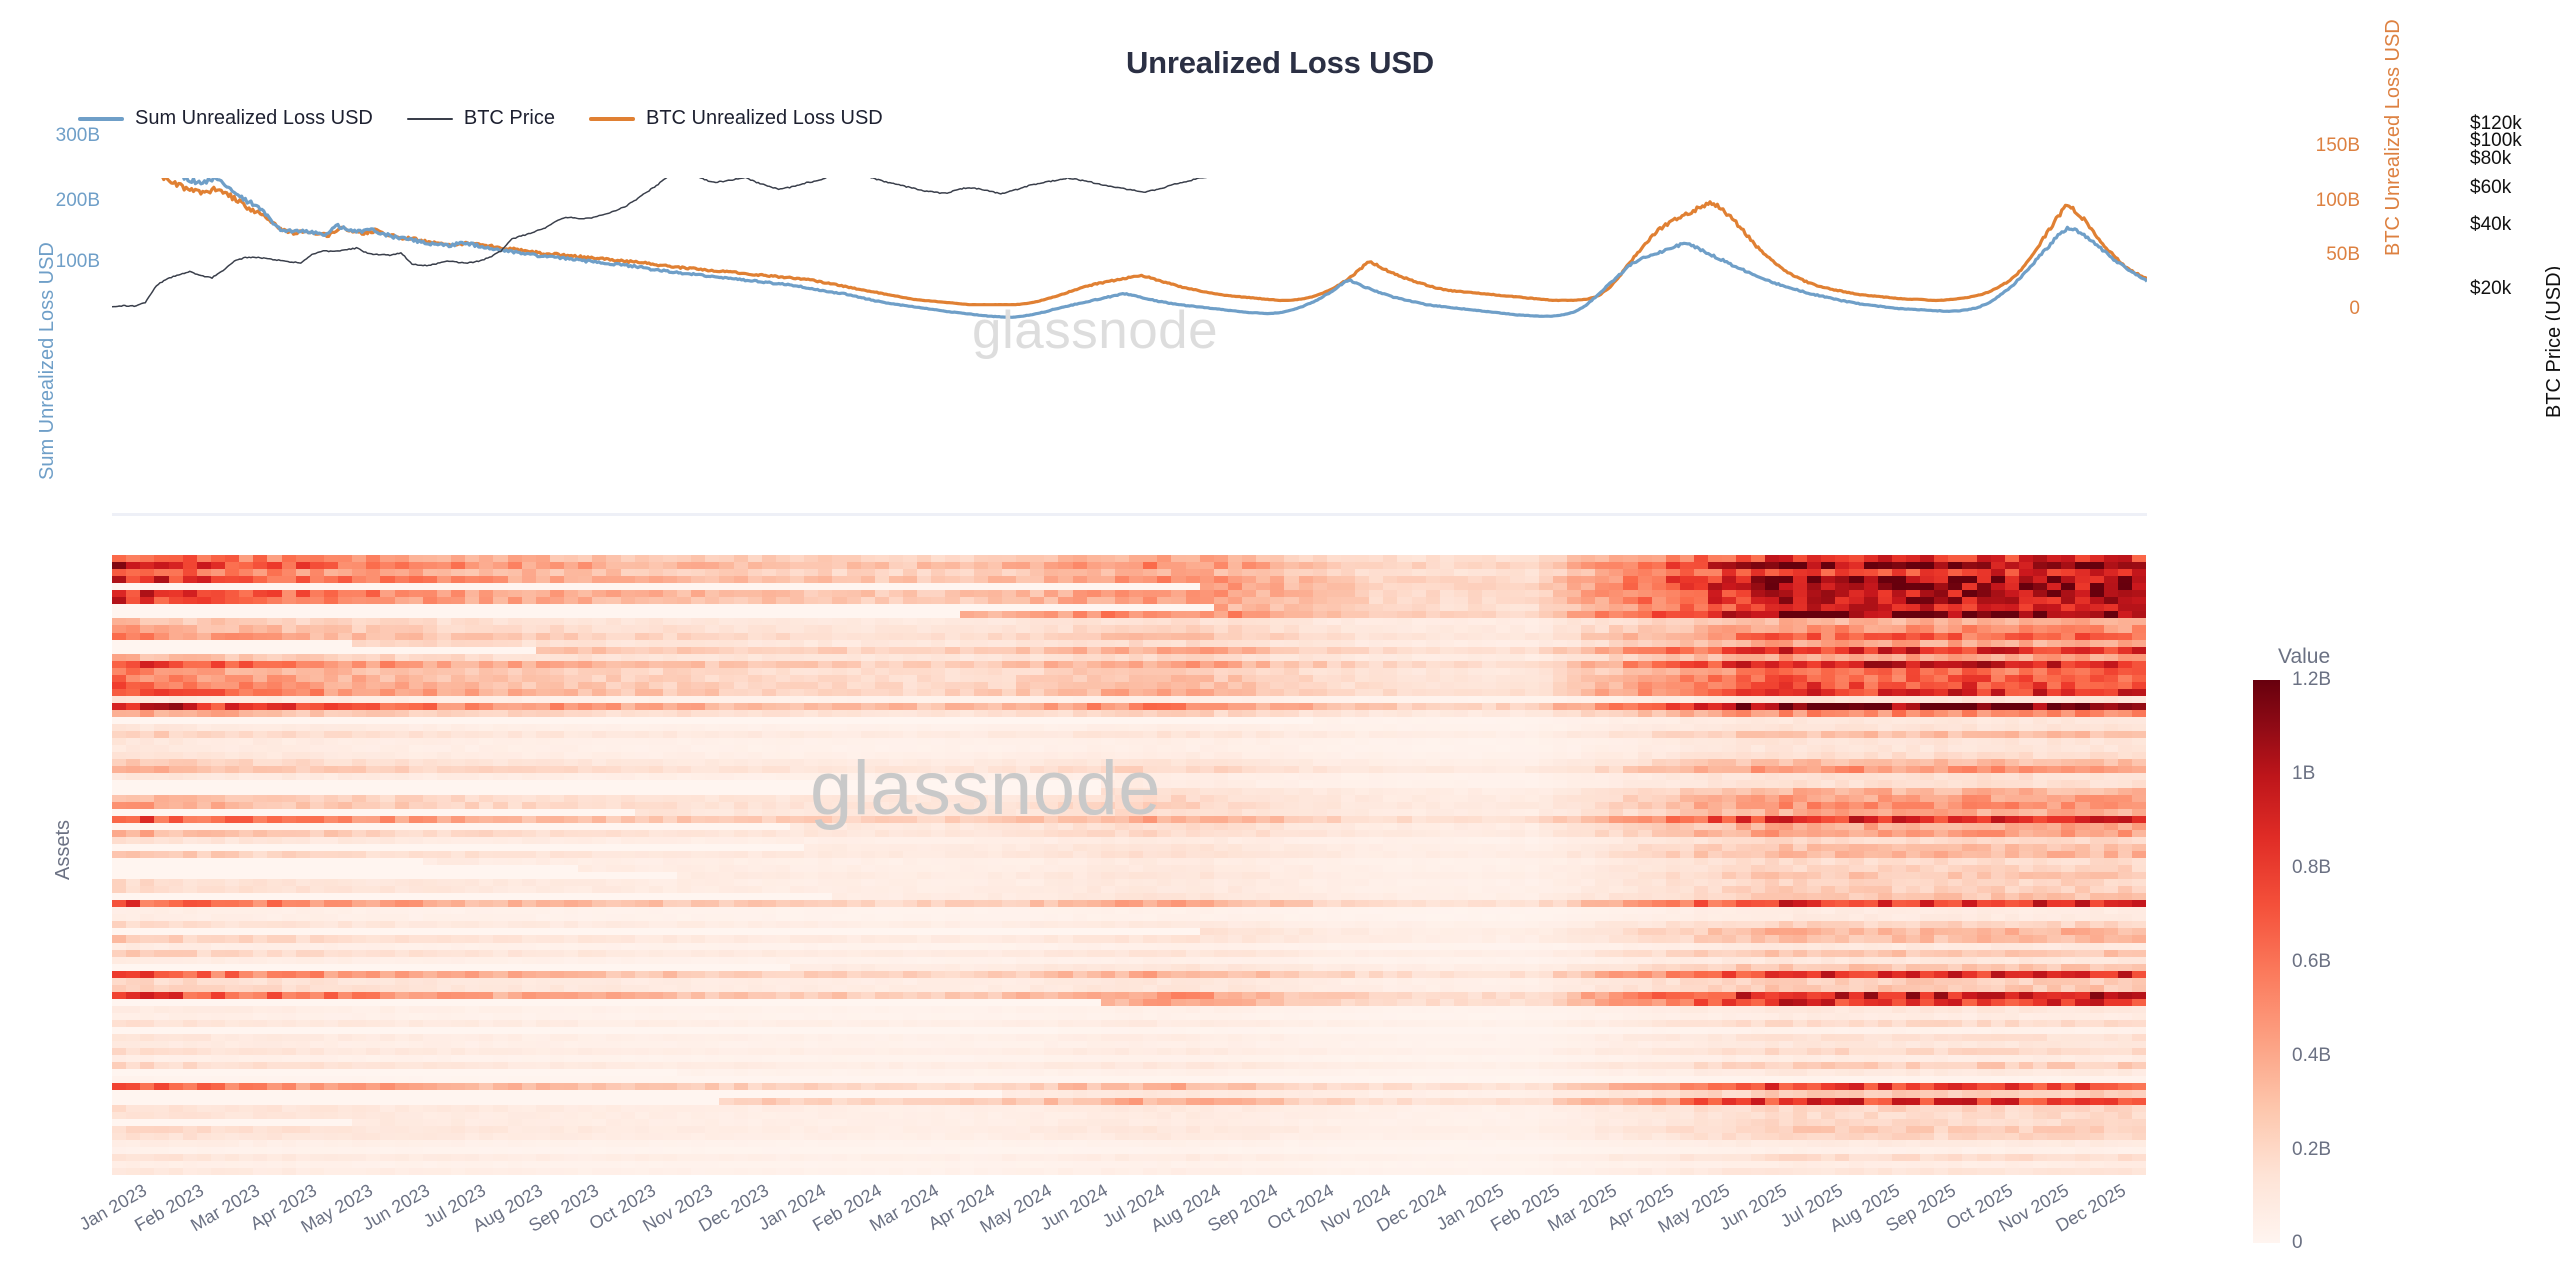 Image resolution: width=2560 pixels, height=1280 pixels. Describe the element at coordinates (2393, 137) in the screenshot. I see `y-axis-right1-title: BTC Unrealized Loss USD` at that location.